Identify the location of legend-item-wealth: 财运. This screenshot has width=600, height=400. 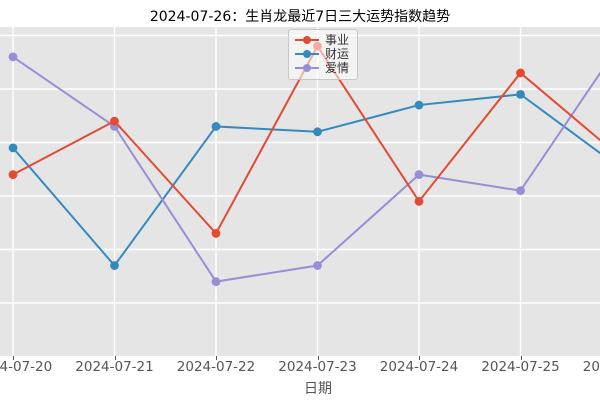
(322, 54).